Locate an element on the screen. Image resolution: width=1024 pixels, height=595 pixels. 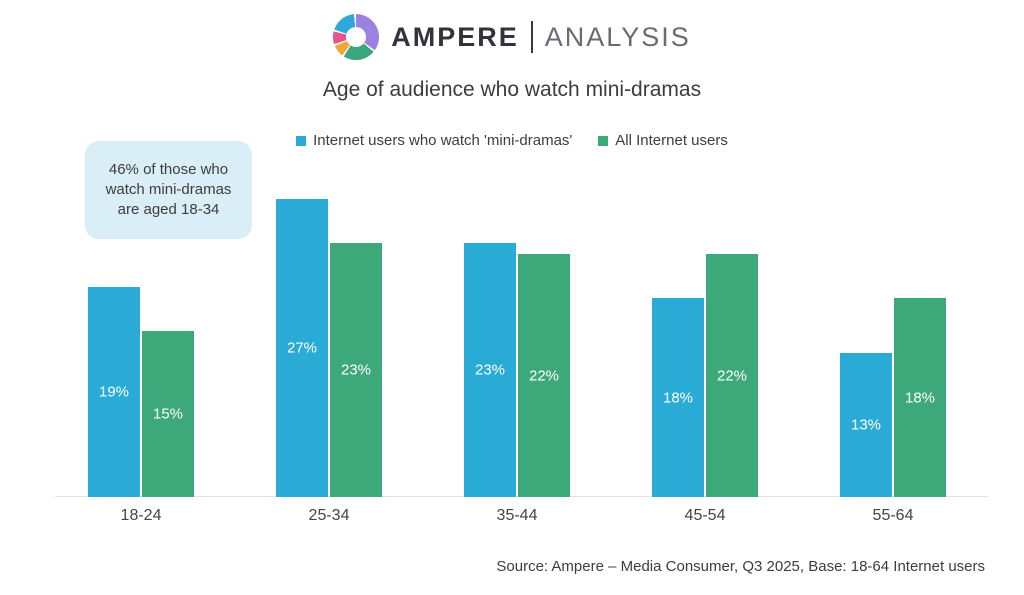
bar-55-64-series-1: 18% is located at coordinates (920, 397).